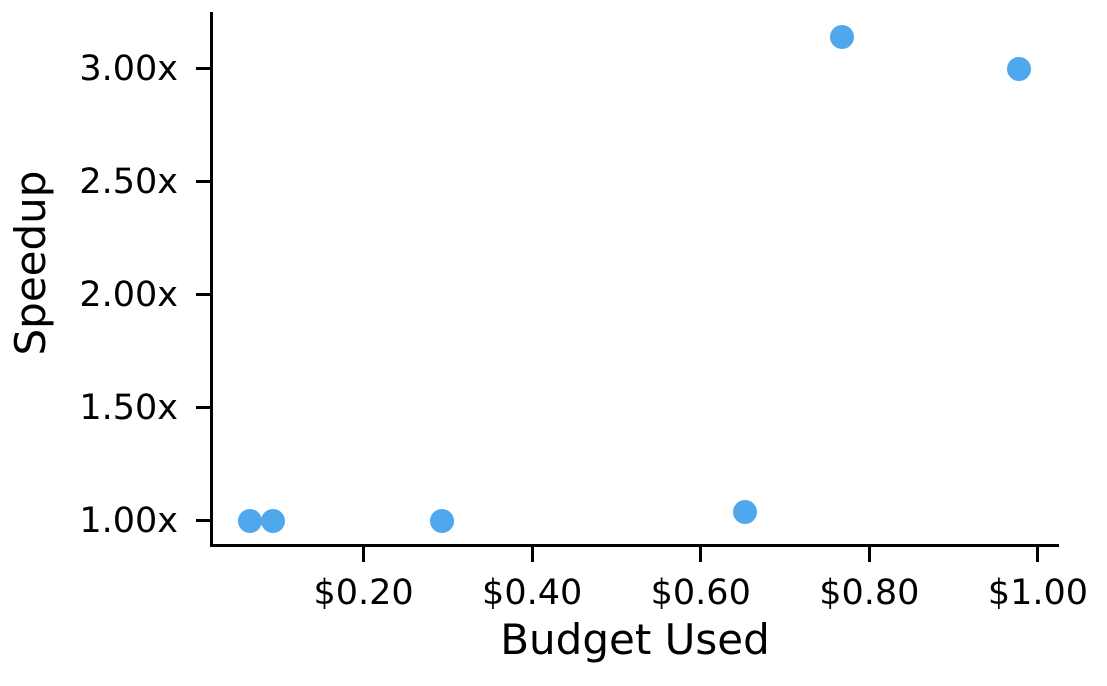 Image resolution: width=1107 pixels, height=686 pixels. What do you see at coordinates (869, 593) in the screenshot?
I see `x-tick-label: $0.80` at bounding box center [869, 593].